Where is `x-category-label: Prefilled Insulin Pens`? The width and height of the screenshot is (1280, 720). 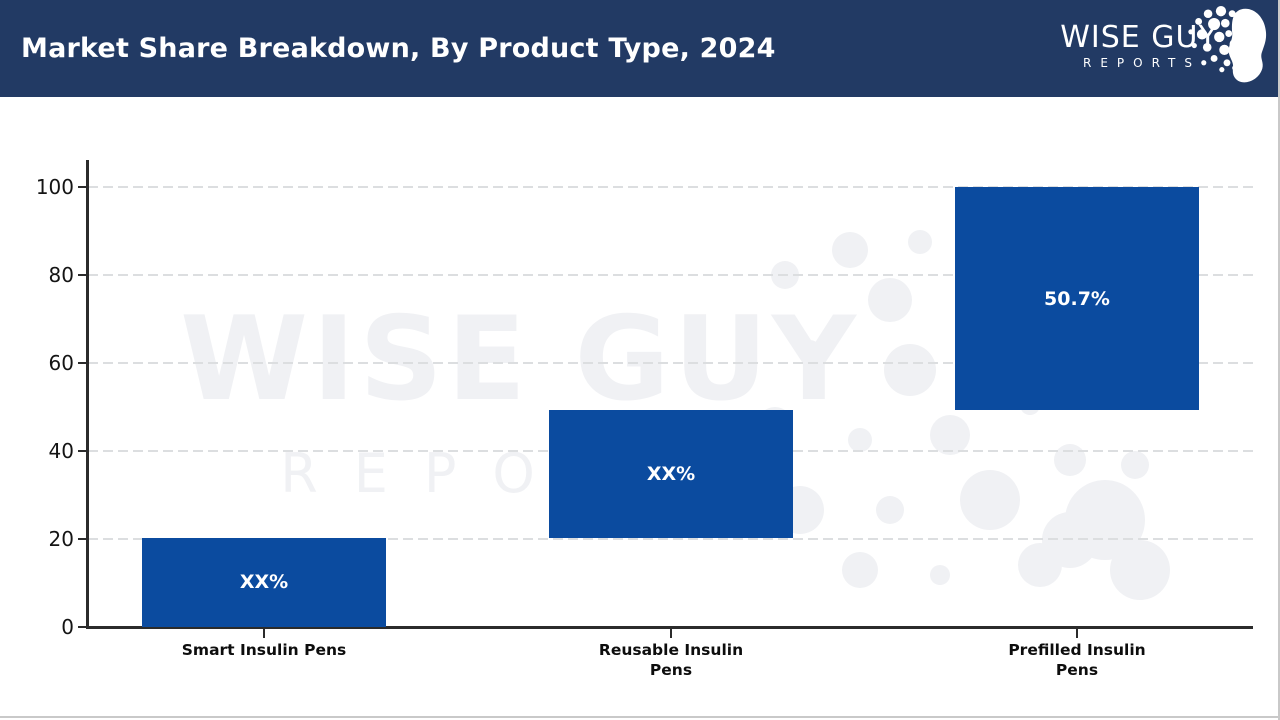
x-category-label: Prefilled Insulin Pens is located at coordinates (1077, 660).